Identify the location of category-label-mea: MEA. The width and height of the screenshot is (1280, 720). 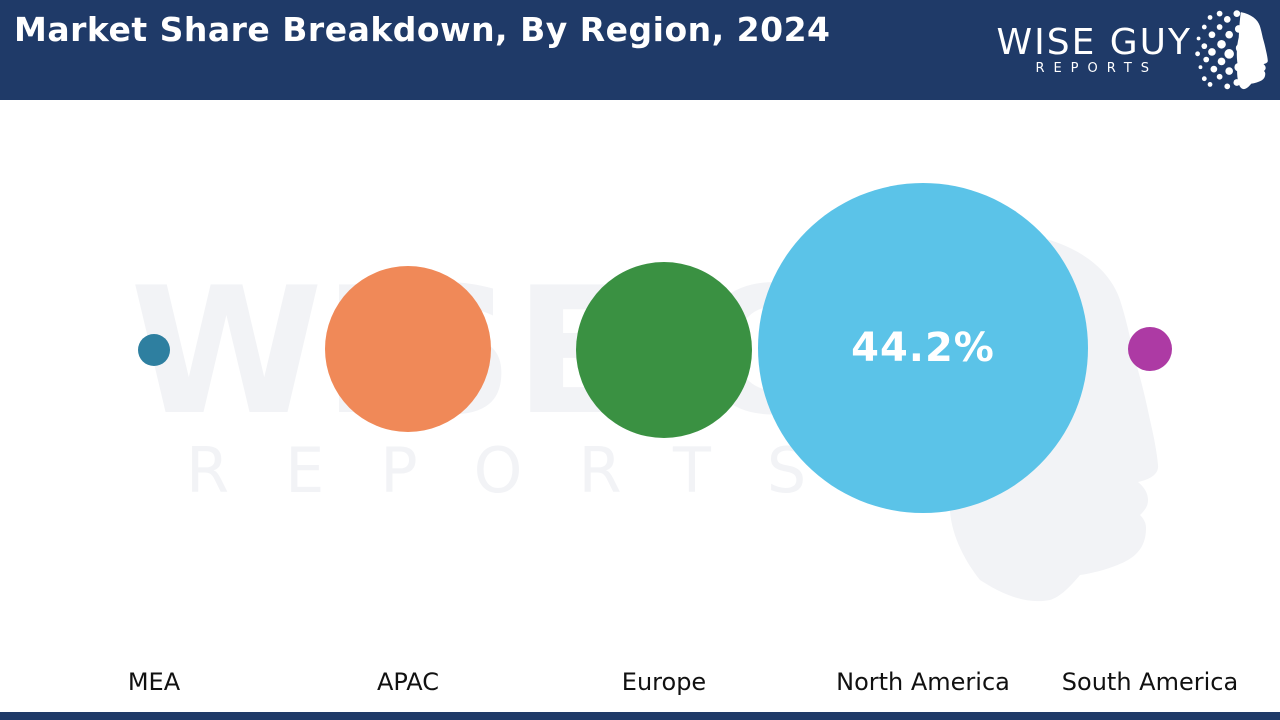
(154, 682).